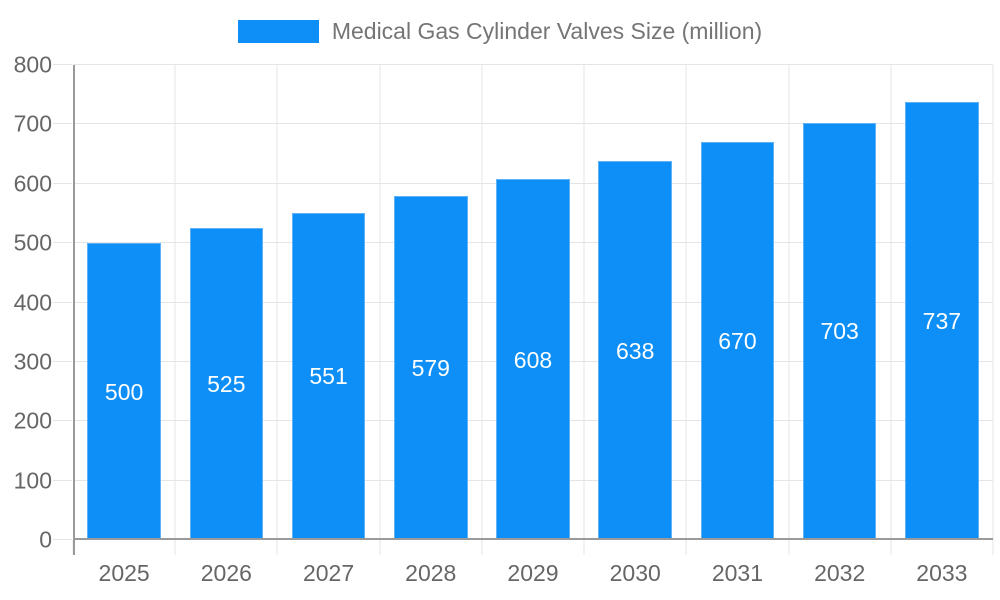 The image size is (1000, 600). What do you see at coordinates (328, 573) in the screenshot?
I see `x-tick-label: 2027` at bounding box center [328, 573].